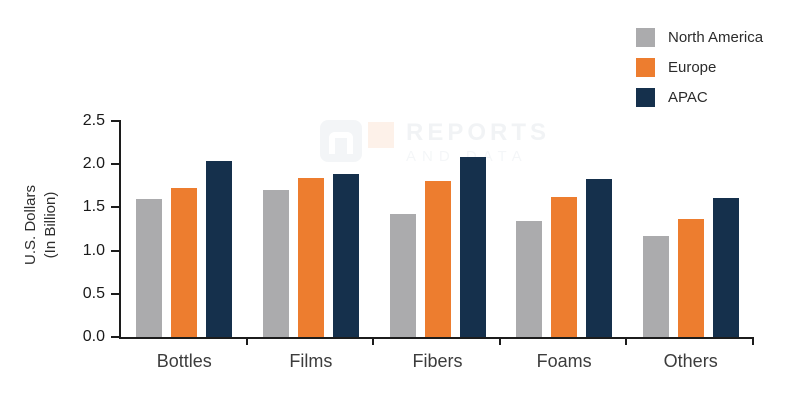 The image size is (800, 401). What do you see at coordinates (645, 37) in the screenshot?
I see `legend-swatch-north-america` at bounding box center [645, 37].